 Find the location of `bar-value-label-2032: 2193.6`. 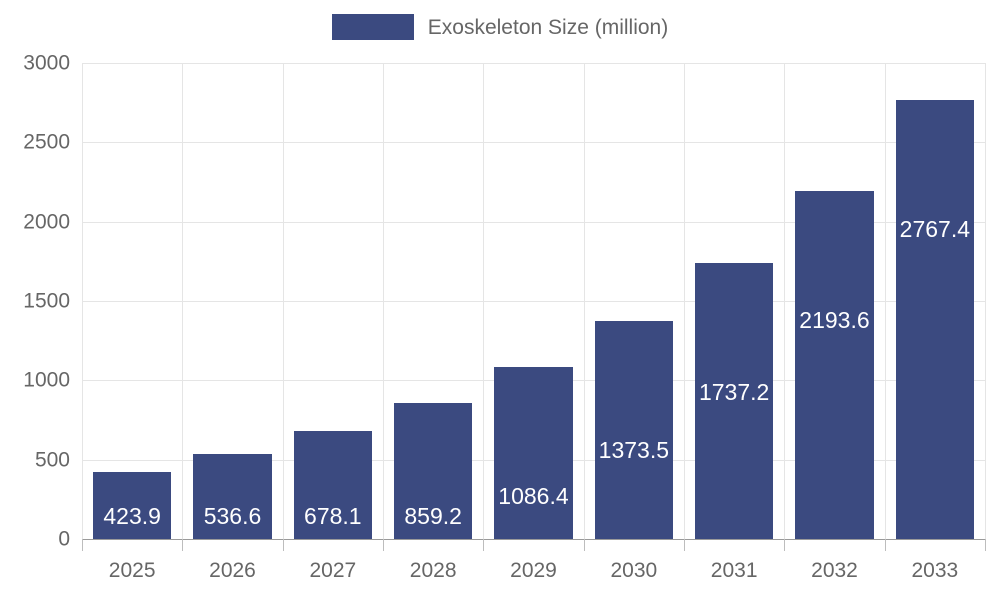

bar-value-label-2032: 2193.6 is located at coordinates (834, 319).